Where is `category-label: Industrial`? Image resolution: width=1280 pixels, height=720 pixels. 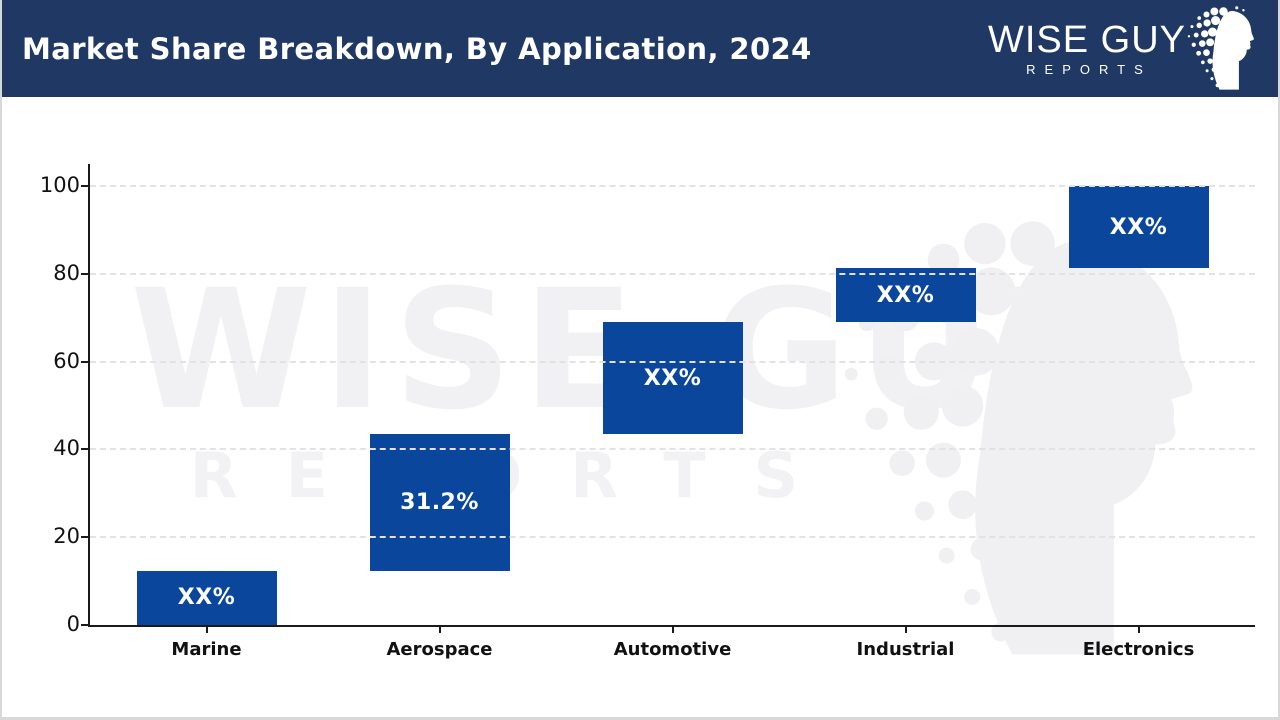
category-label: Industrial is located at coordinates (905, 649).